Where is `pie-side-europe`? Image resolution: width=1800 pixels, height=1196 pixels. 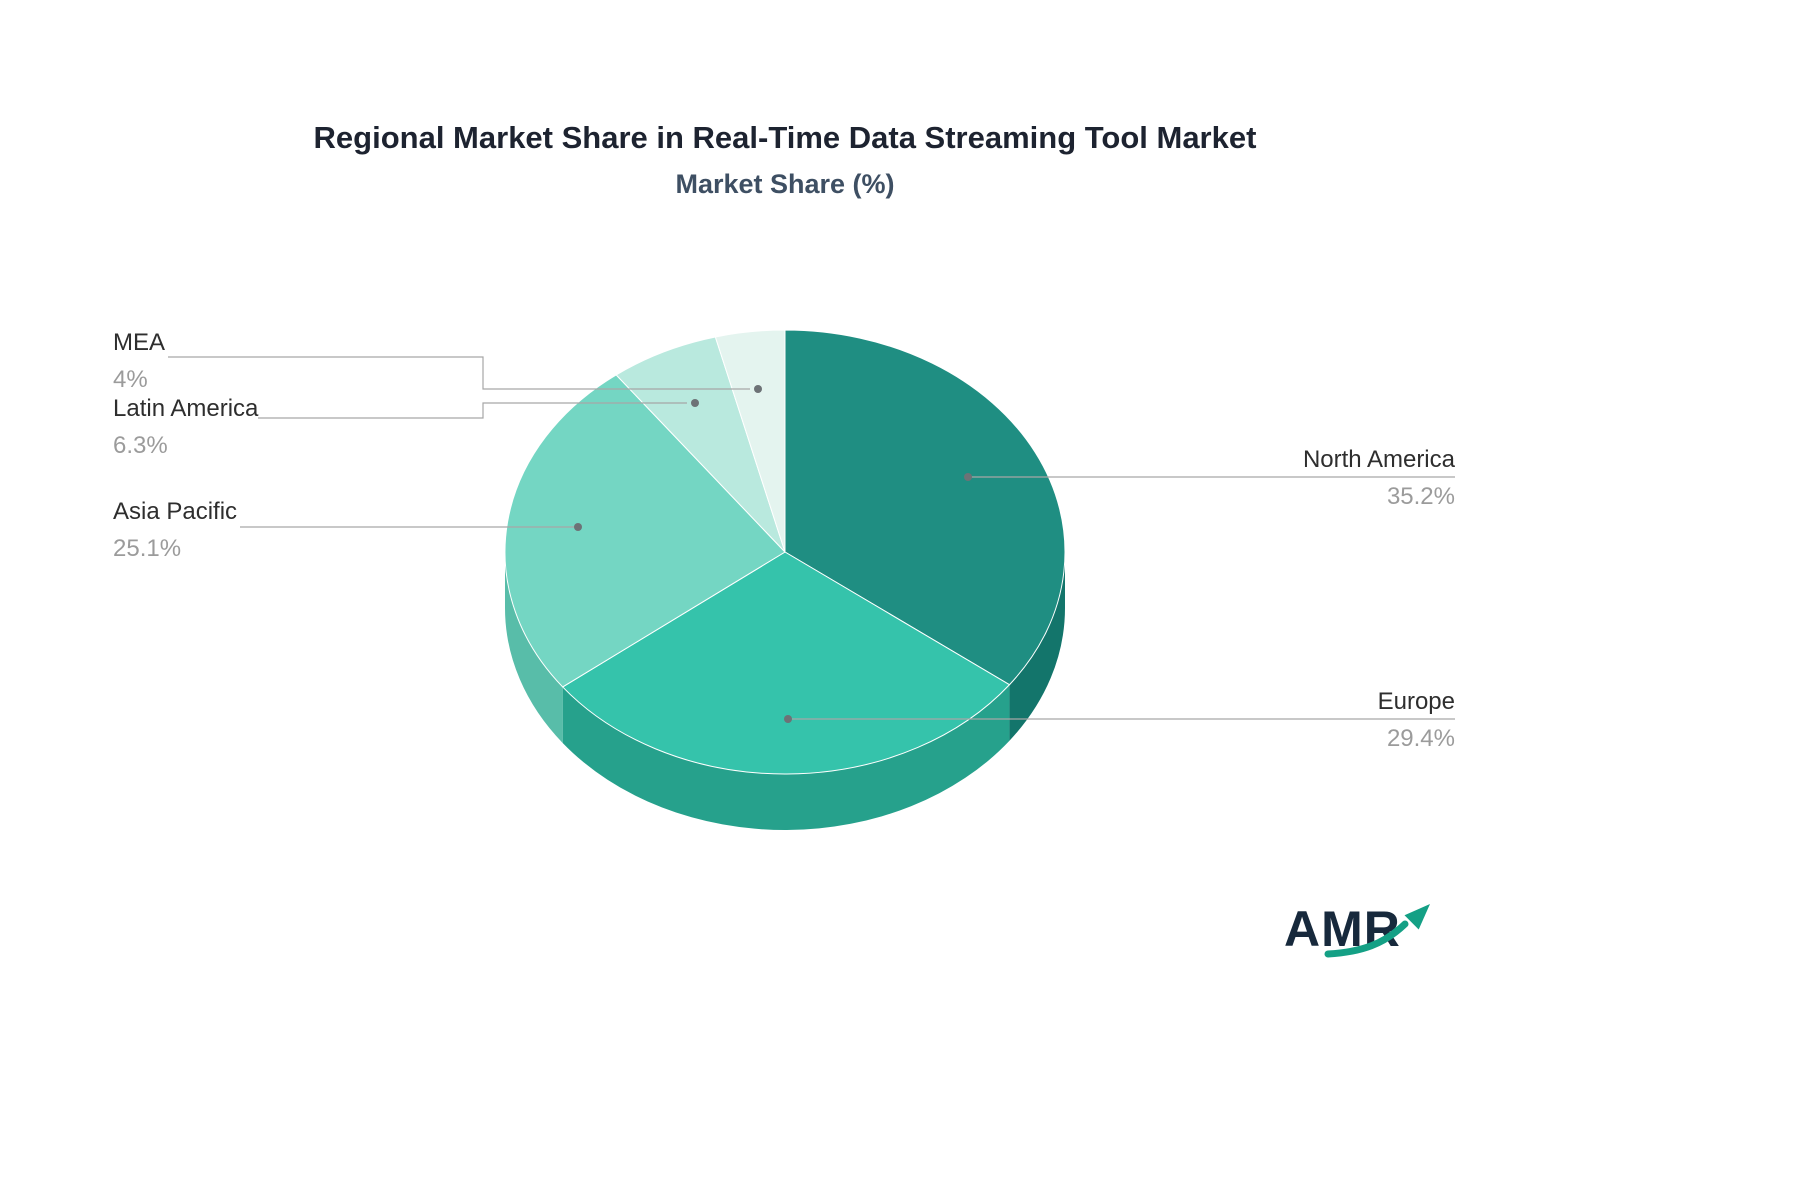
pie-side-europe is located at coordinates (786, 757).